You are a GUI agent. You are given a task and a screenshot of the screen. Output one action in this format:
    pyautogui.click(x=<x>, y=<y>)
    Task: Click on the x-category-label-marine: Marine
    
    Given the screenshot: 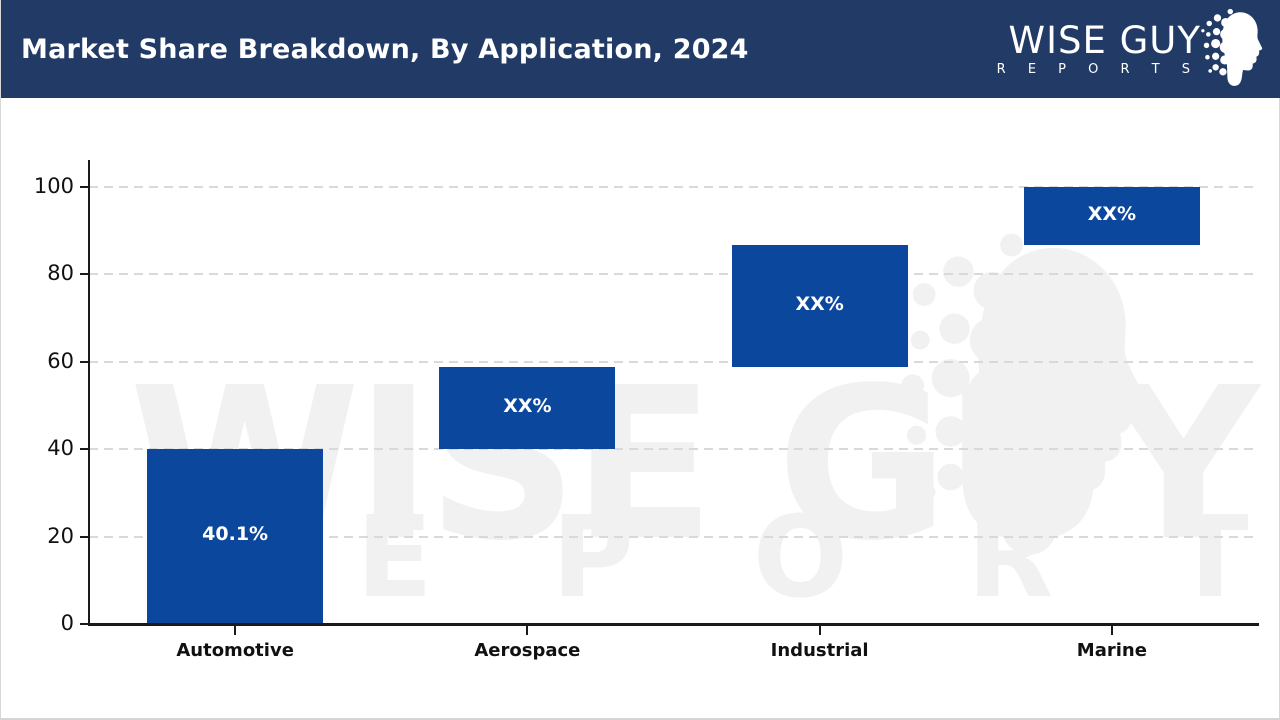 What is the action you would take?
    pyautogui.click(x=1111, y=650)
    